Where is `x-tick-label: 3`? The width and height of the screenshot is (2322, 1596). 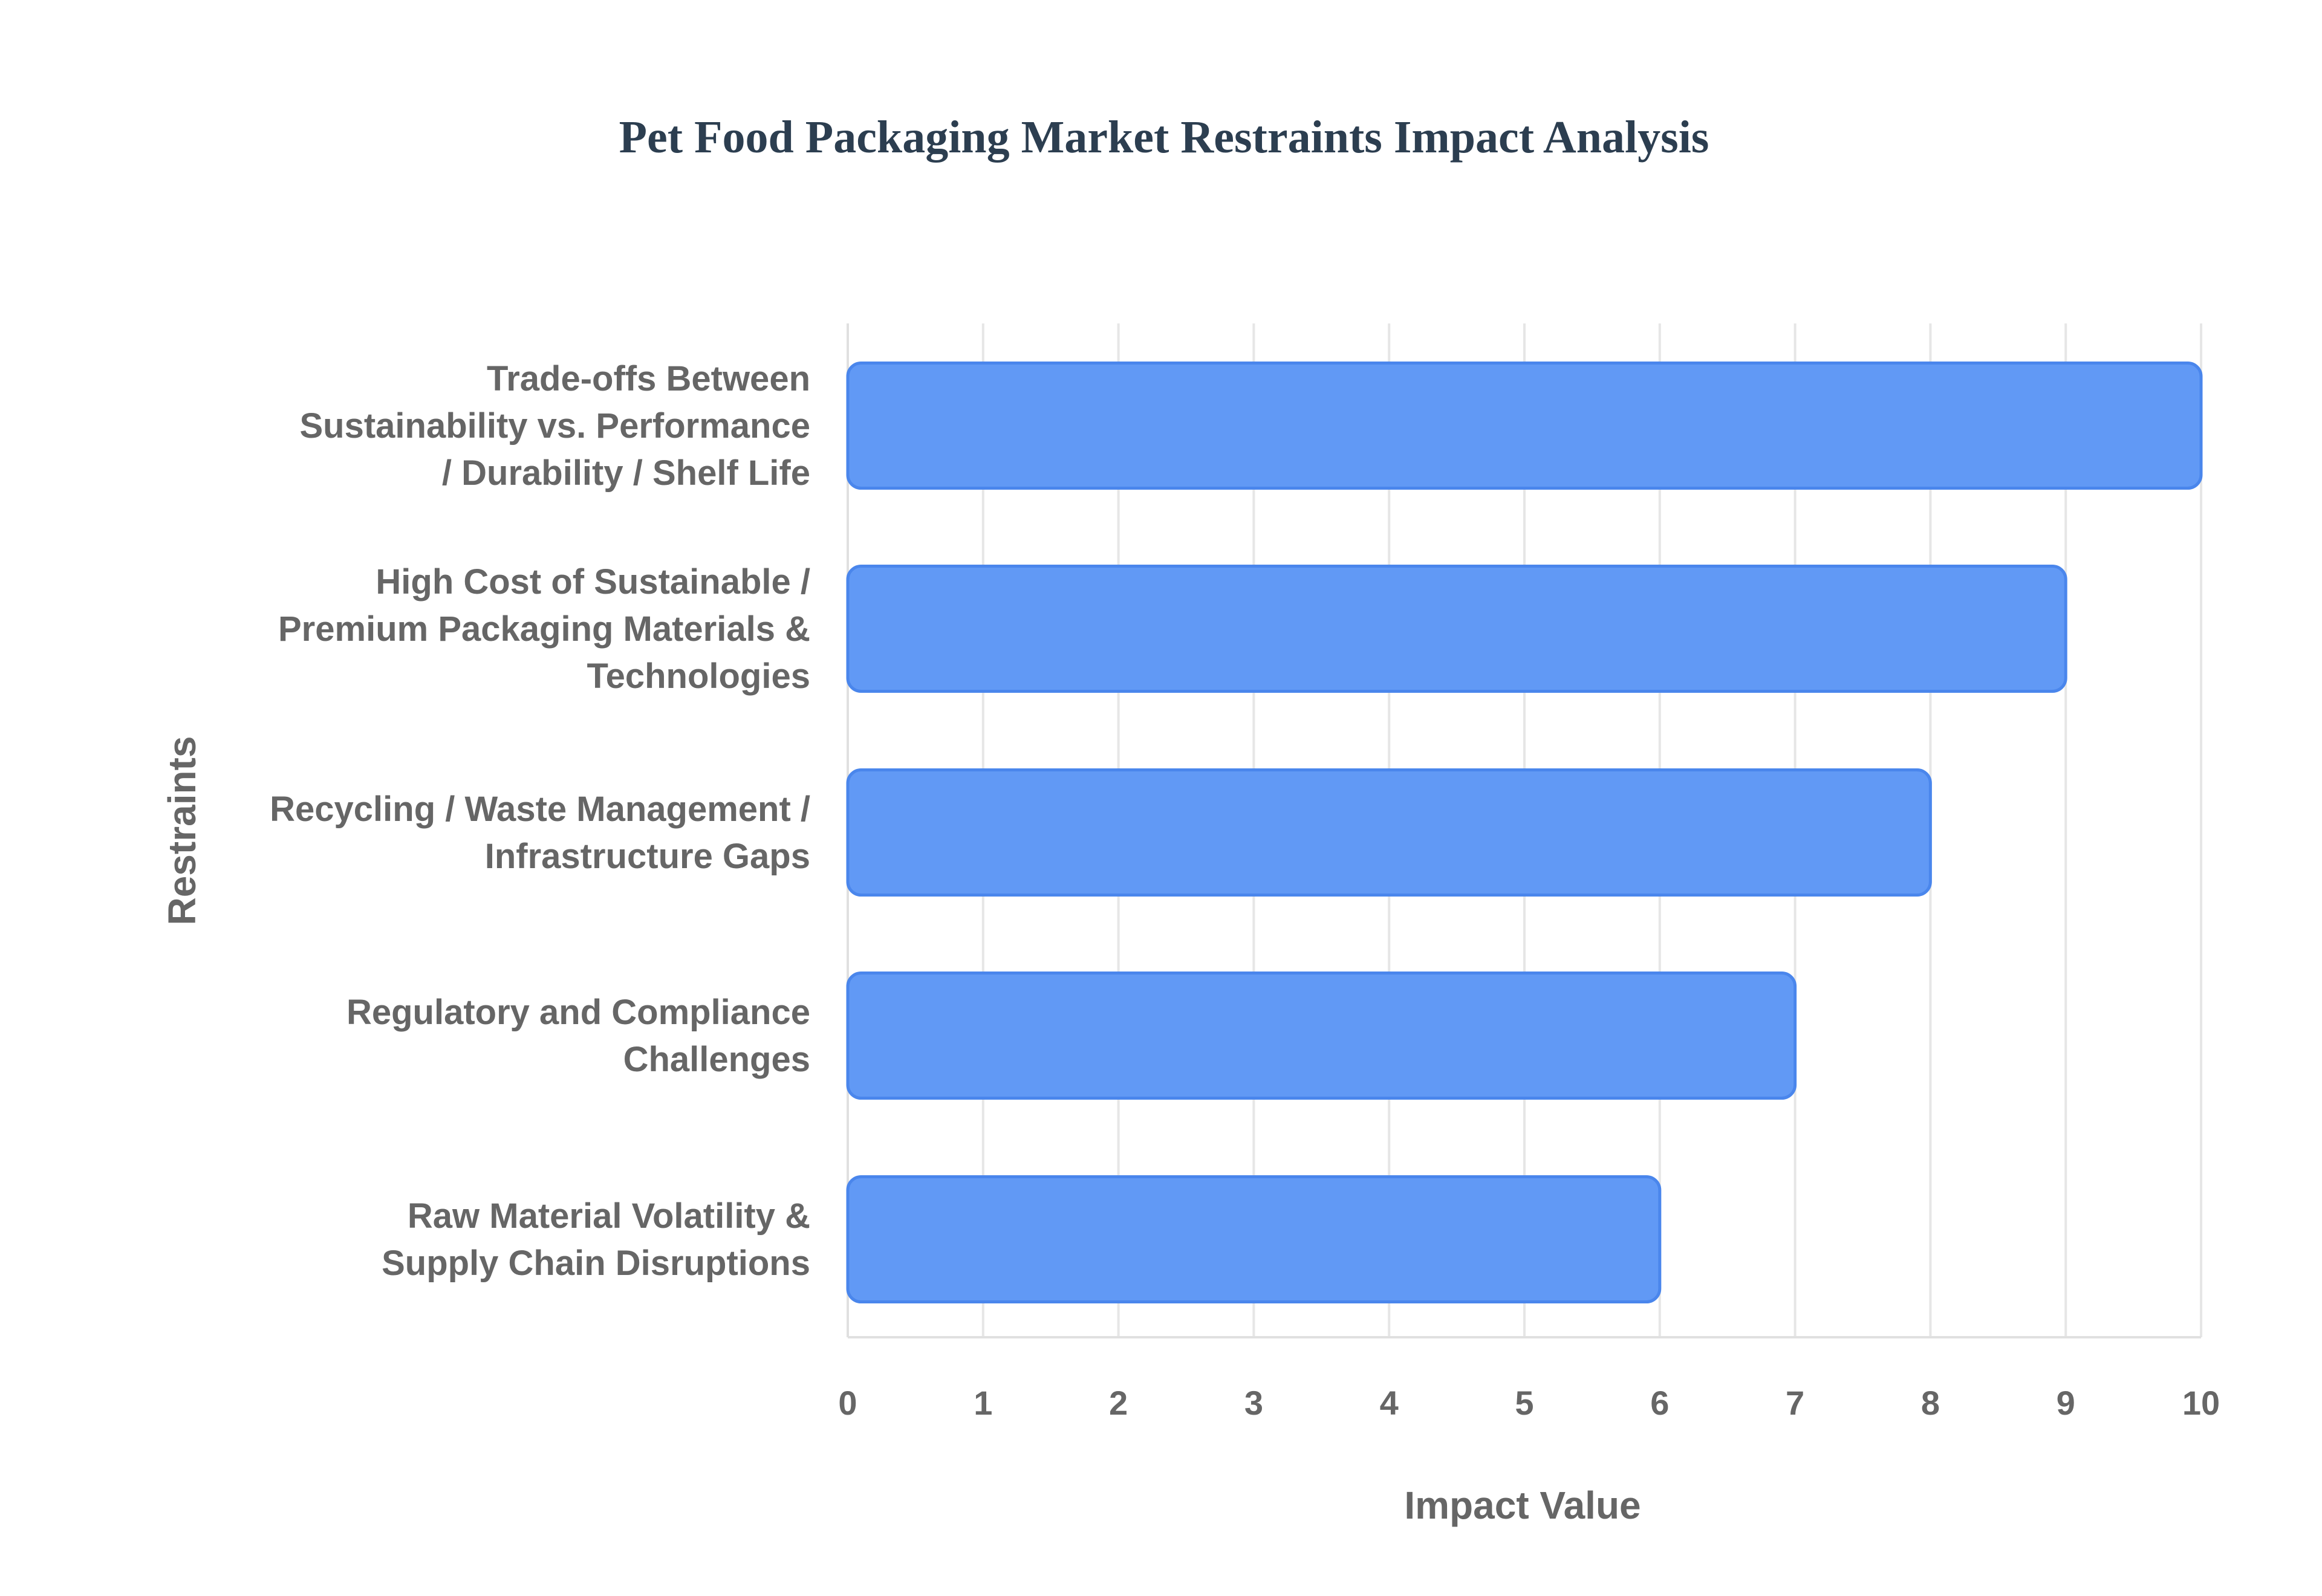 x-tick-label: 3 is located at coordinates (1253, 1403).